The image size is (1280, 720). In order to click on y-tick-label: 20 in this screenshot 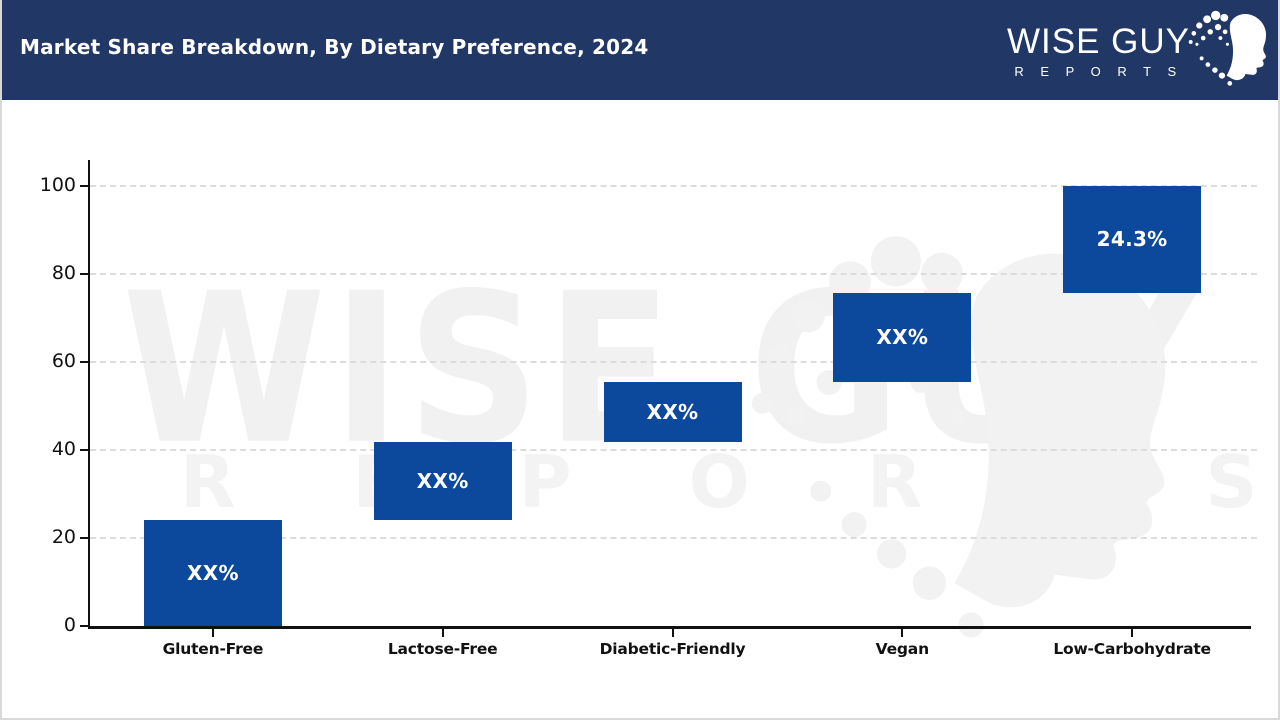, I will do `click(63, 537)`.